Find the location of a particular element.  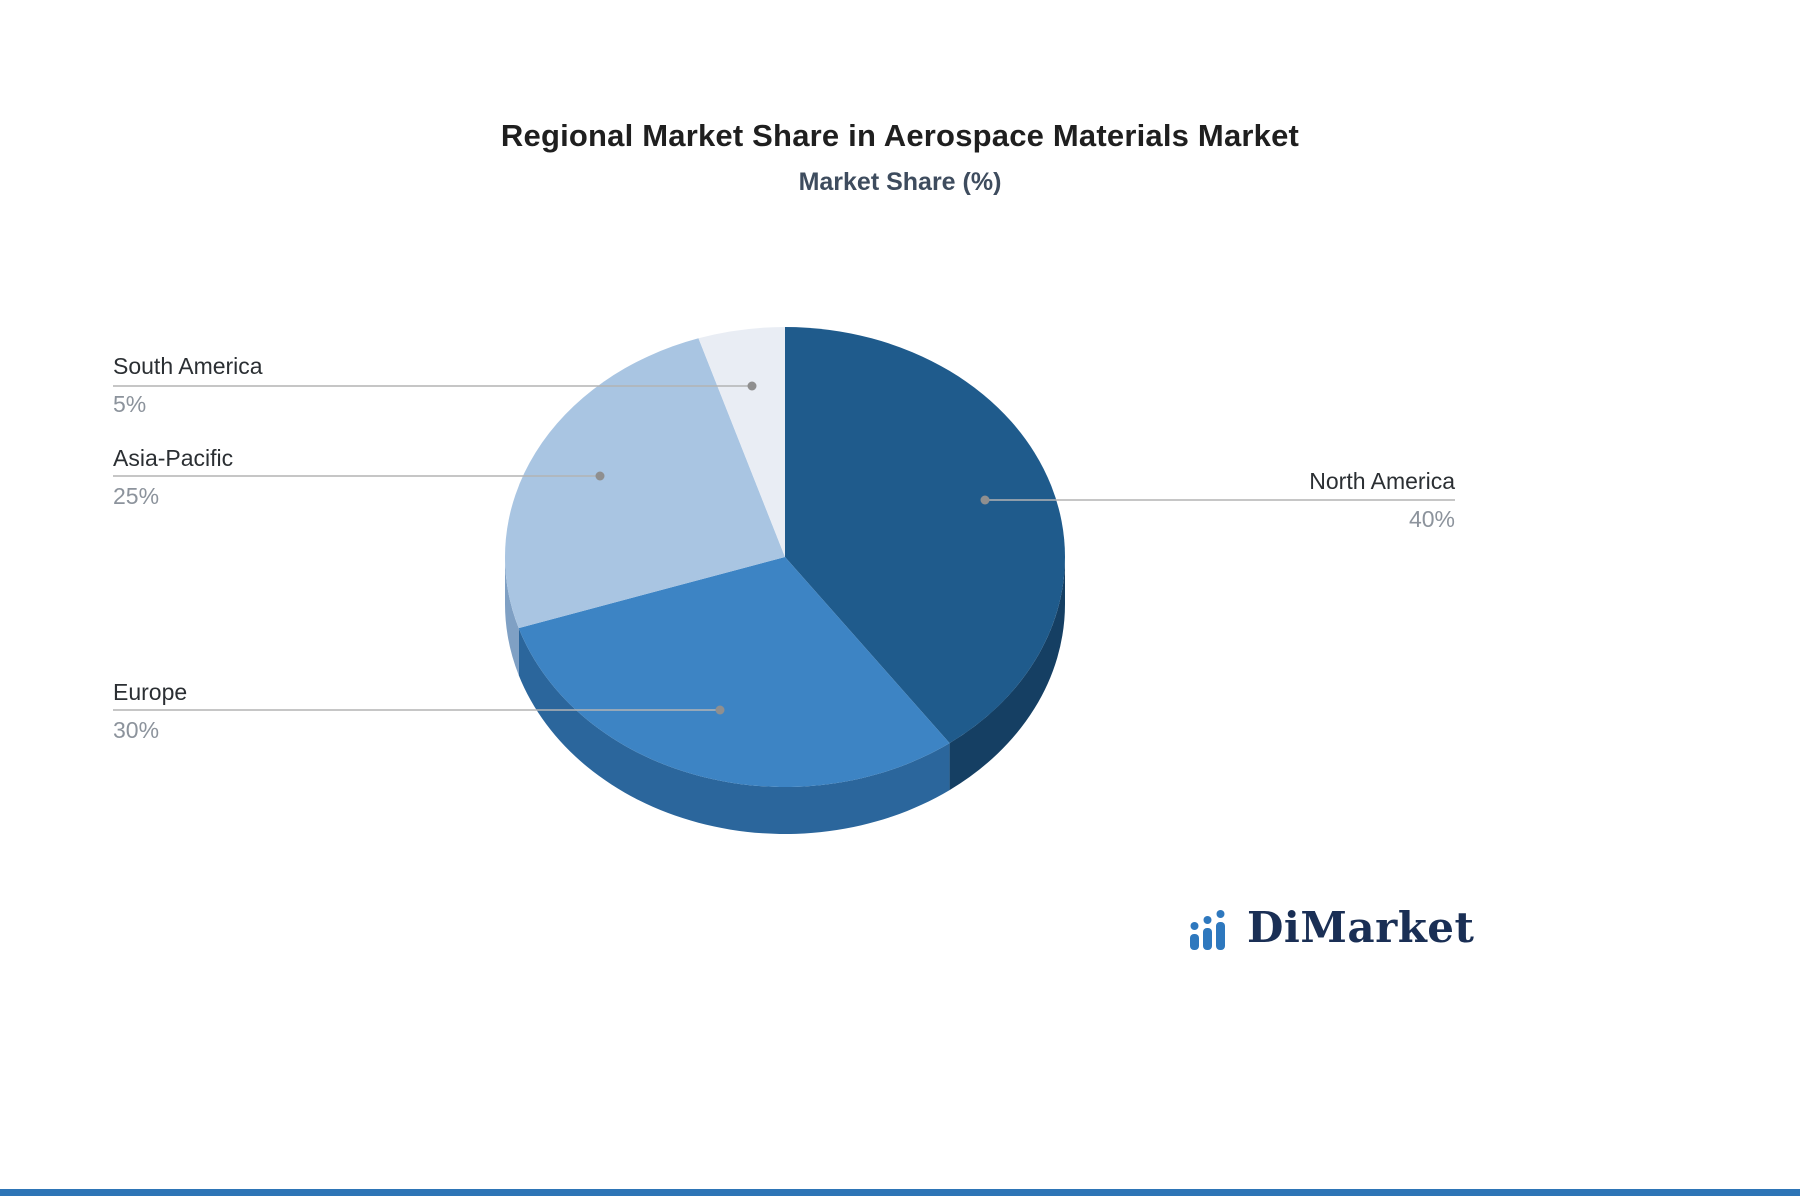

callout-label: South America is located at coordinates (188, 366).